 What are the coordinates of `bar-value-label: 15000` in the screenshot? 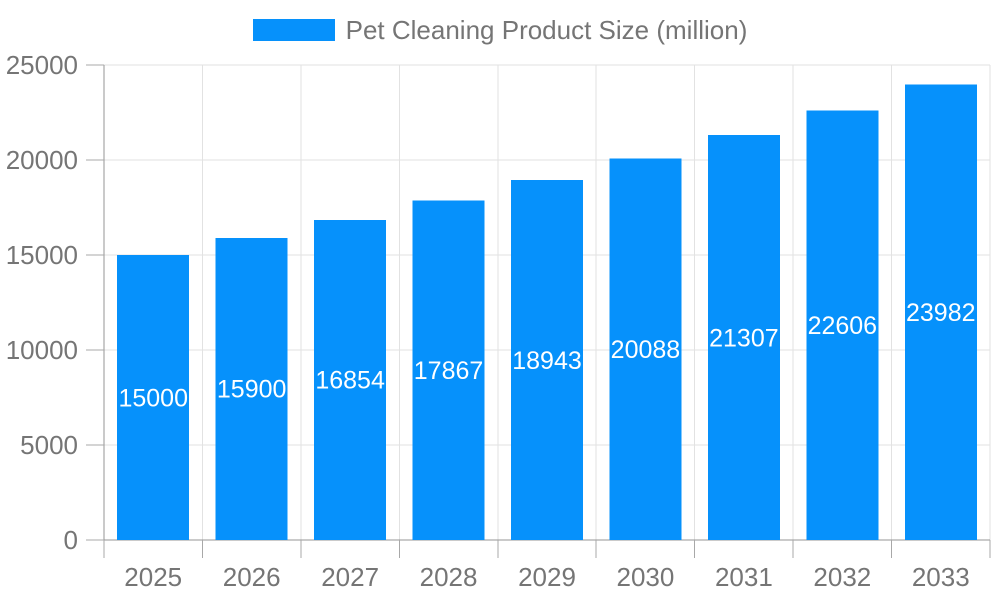 It's located at (153, 398).